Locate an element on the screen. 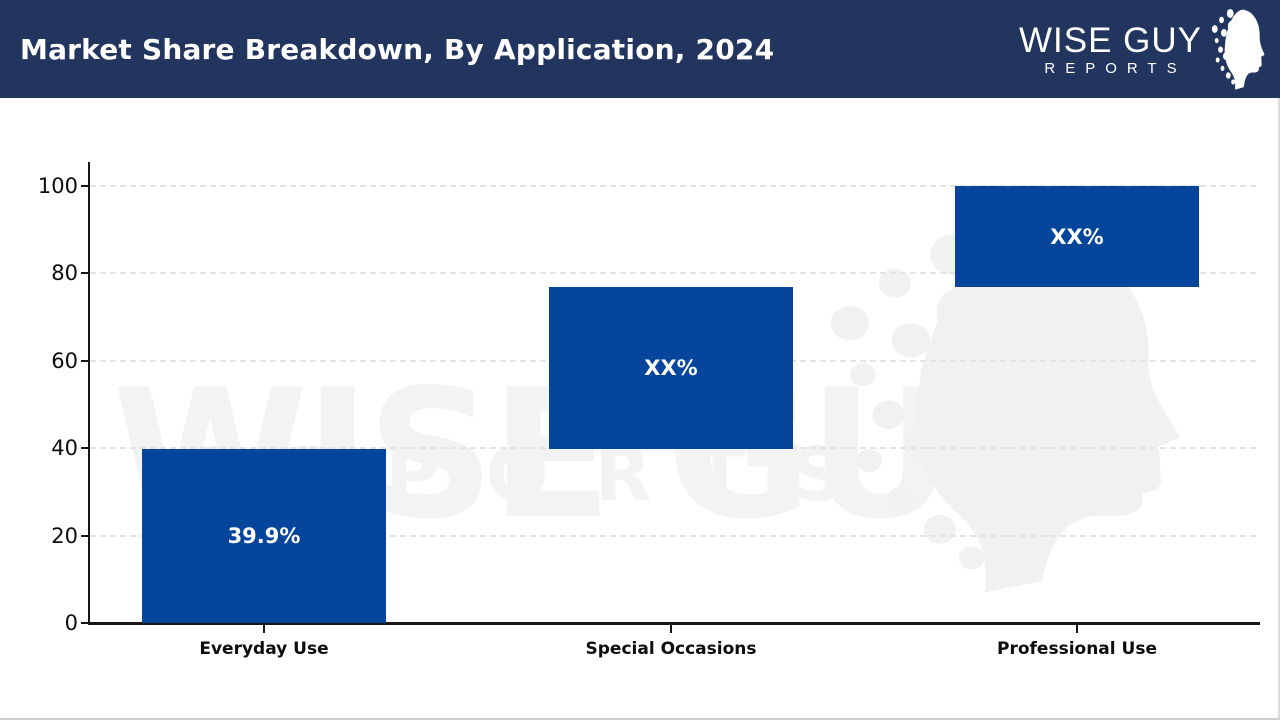 This screenshot has height=720, width=1280. bar-value-label: 39.9% is located at coordinates (264, 535).